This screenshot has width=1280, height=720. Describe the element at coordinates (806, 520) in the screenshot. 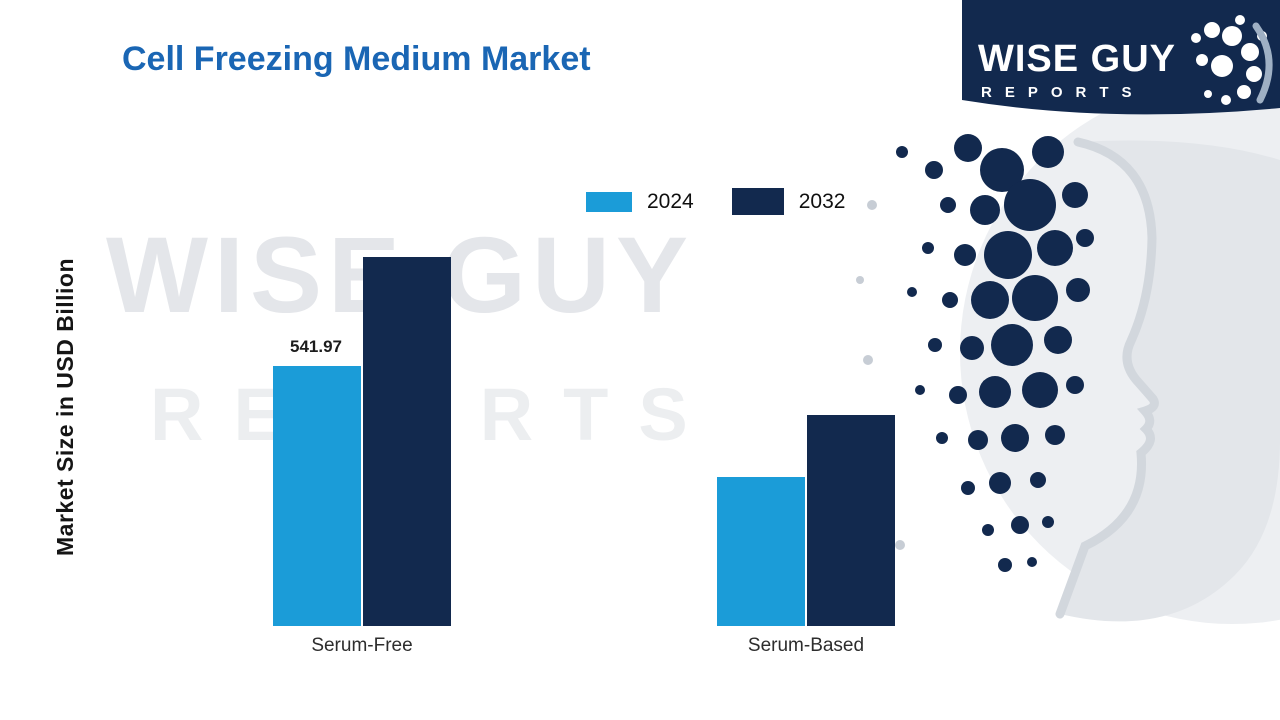

I see `bars-serum-based` at that location.